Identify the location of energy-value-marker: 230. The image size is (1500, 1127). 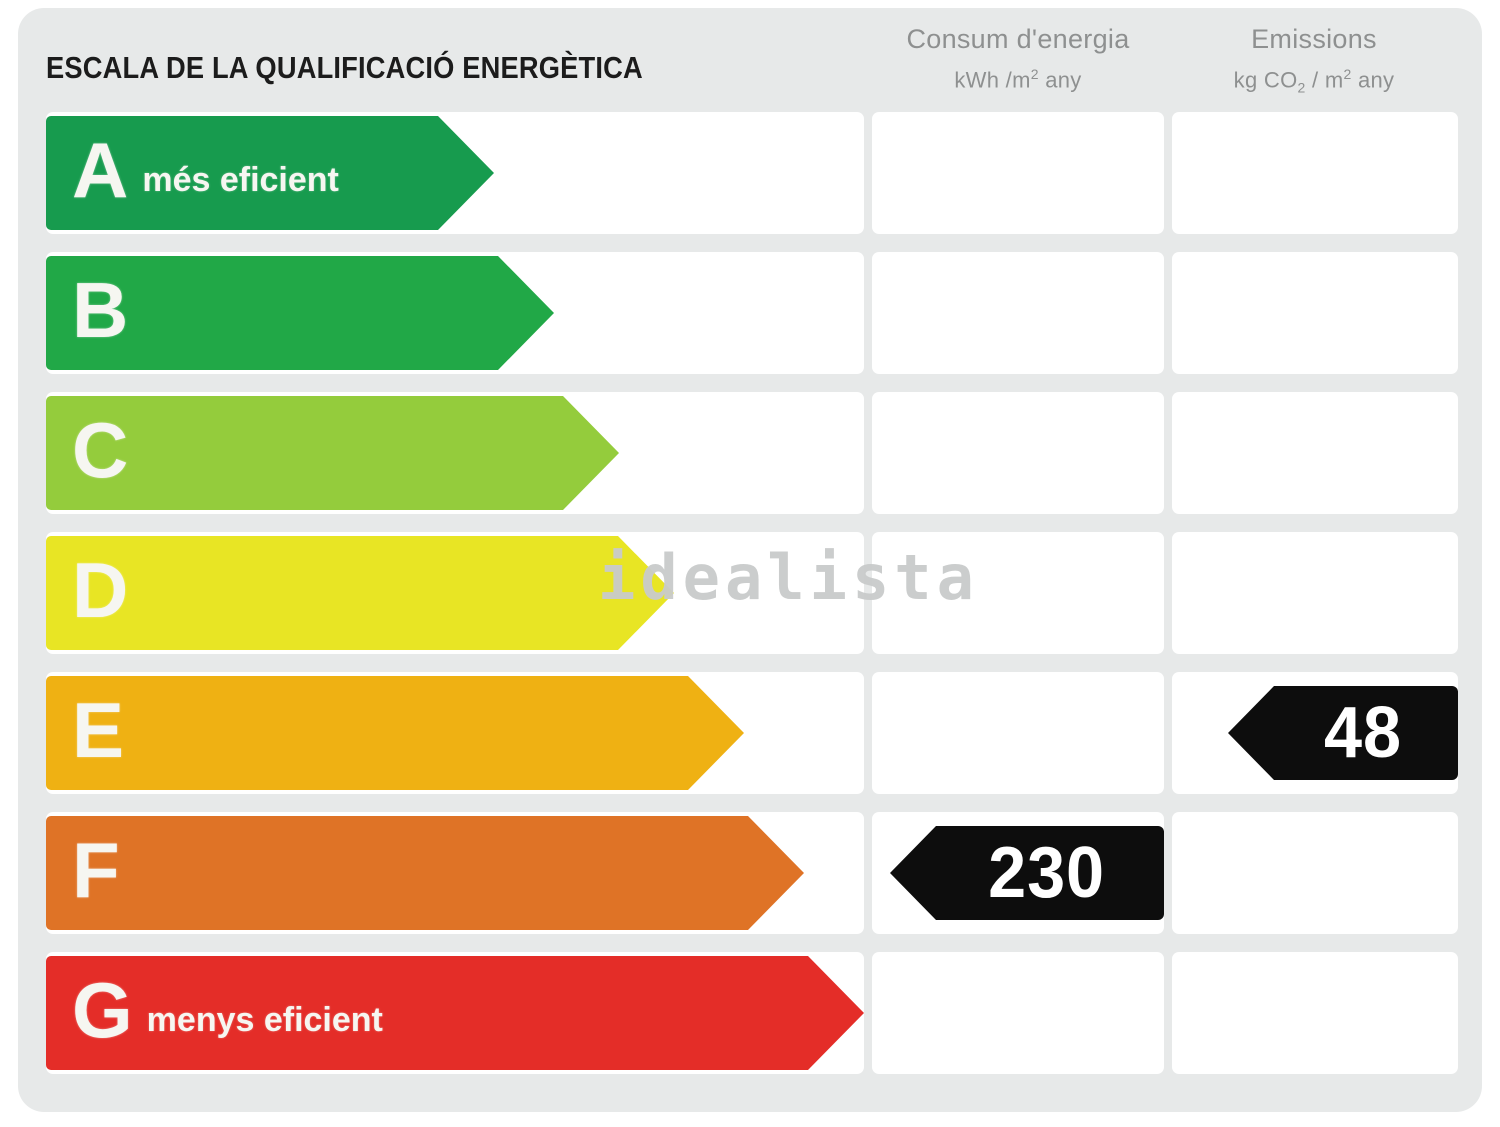
(1027, 873).